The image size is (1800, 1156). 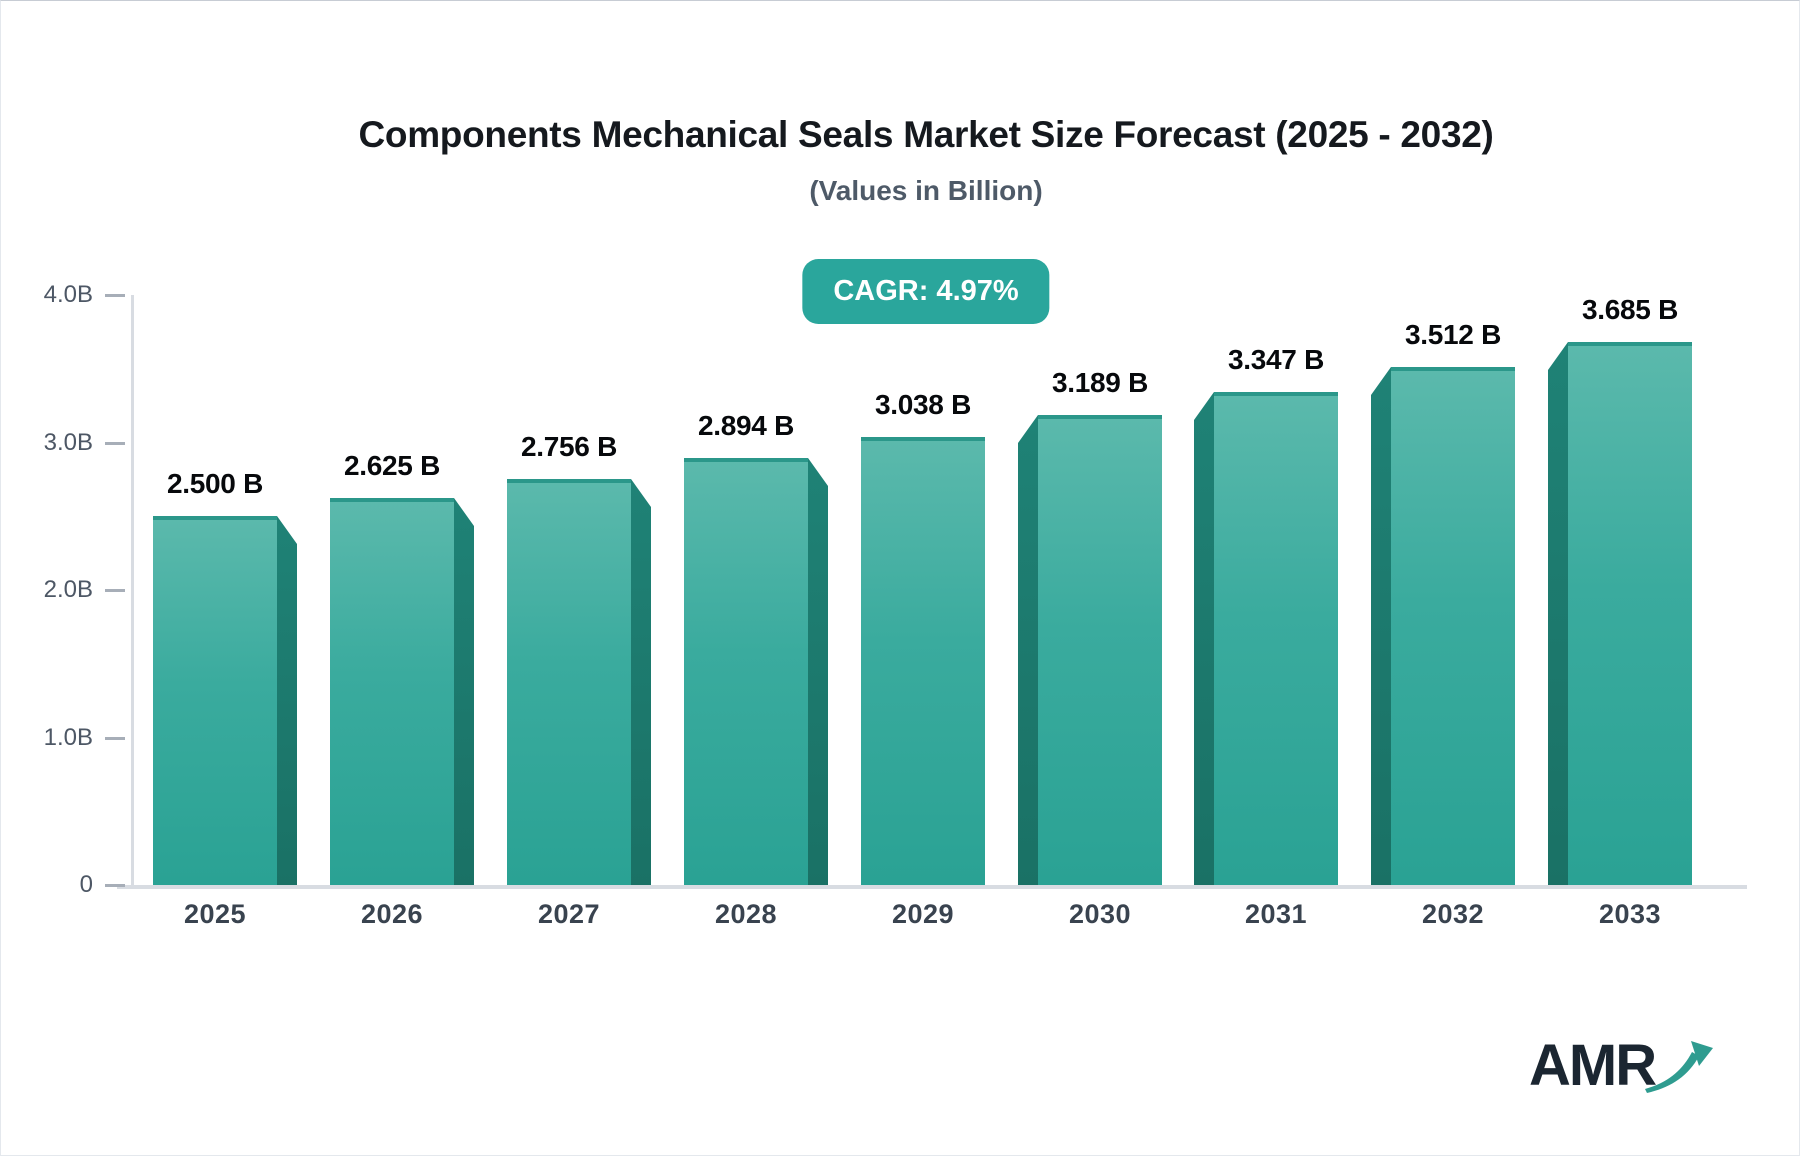 What do you see at coordinates (132, 590) in the screenshot?
I see `y-axis-line` at bounding box center [132, 590].